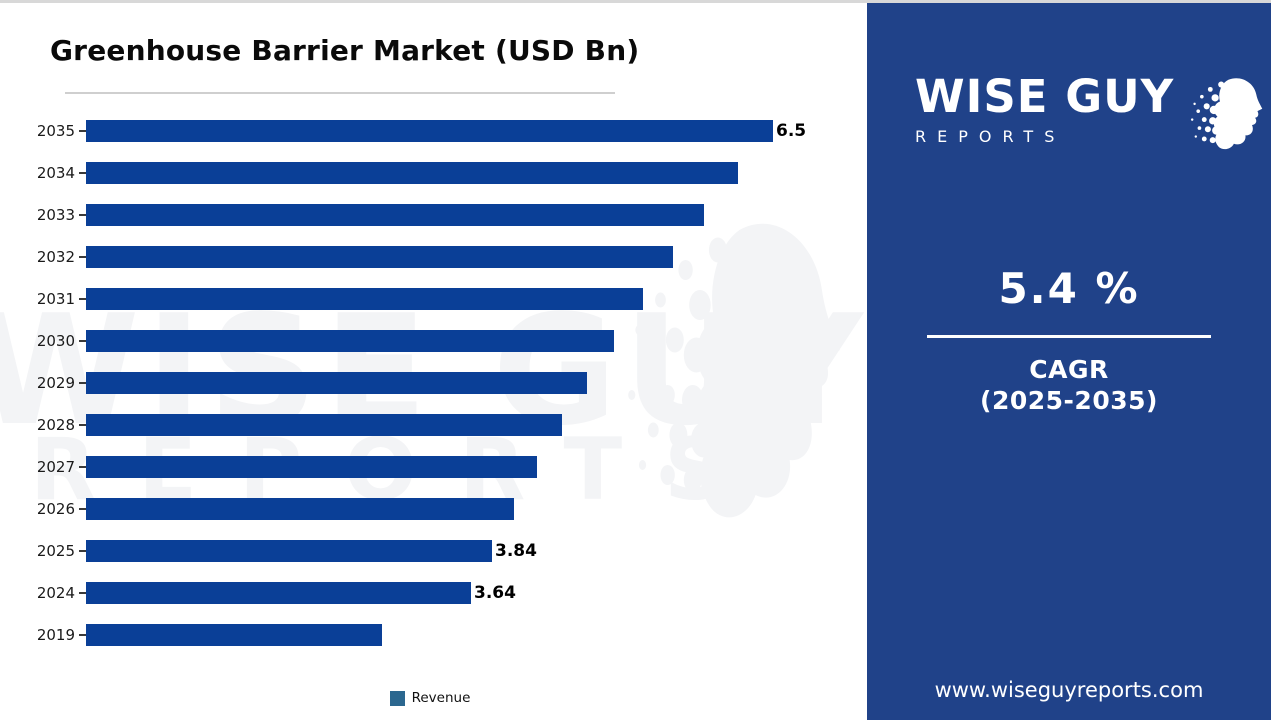 This screenshot has height=720, width=1271. I want to click on chart-title: Greenhouse Barrier Market (USD Bn), so click(345, 50).